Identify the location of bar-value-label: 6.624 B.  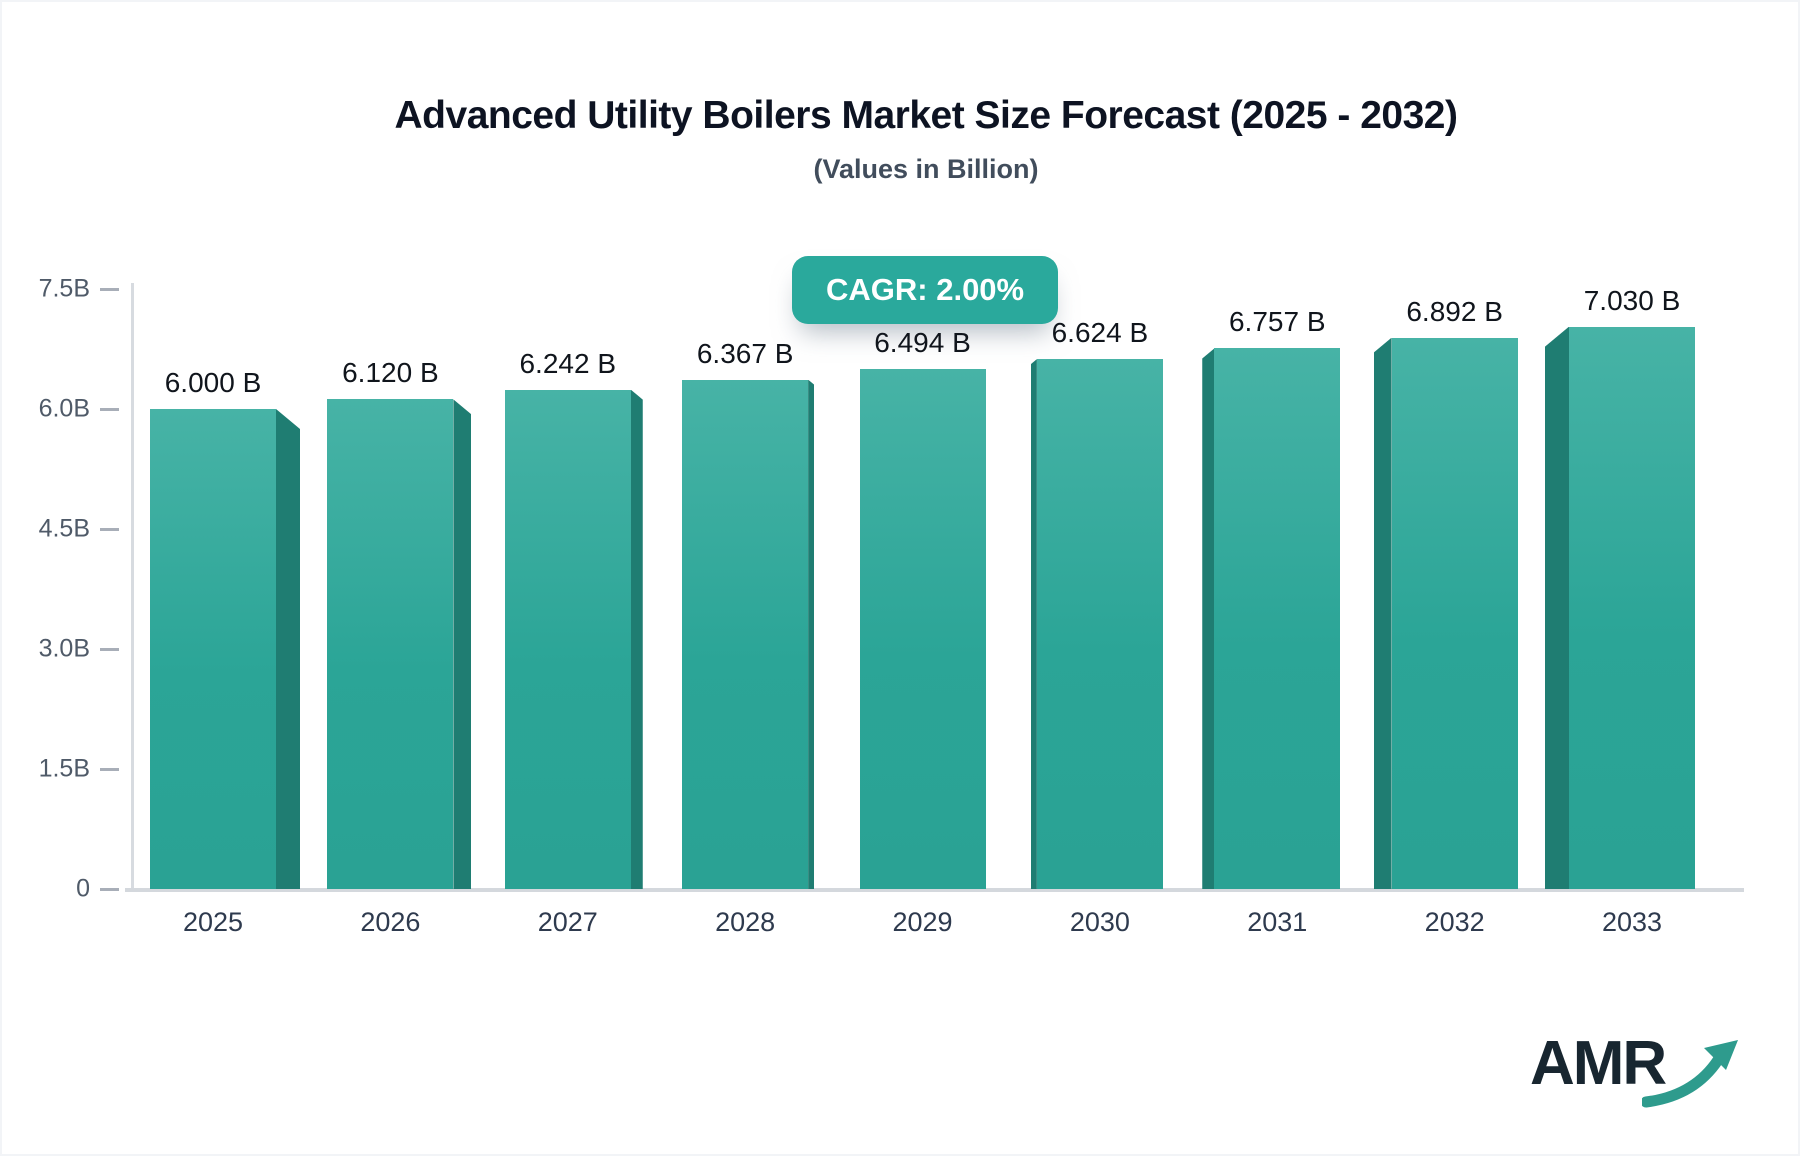
(1100, 333).